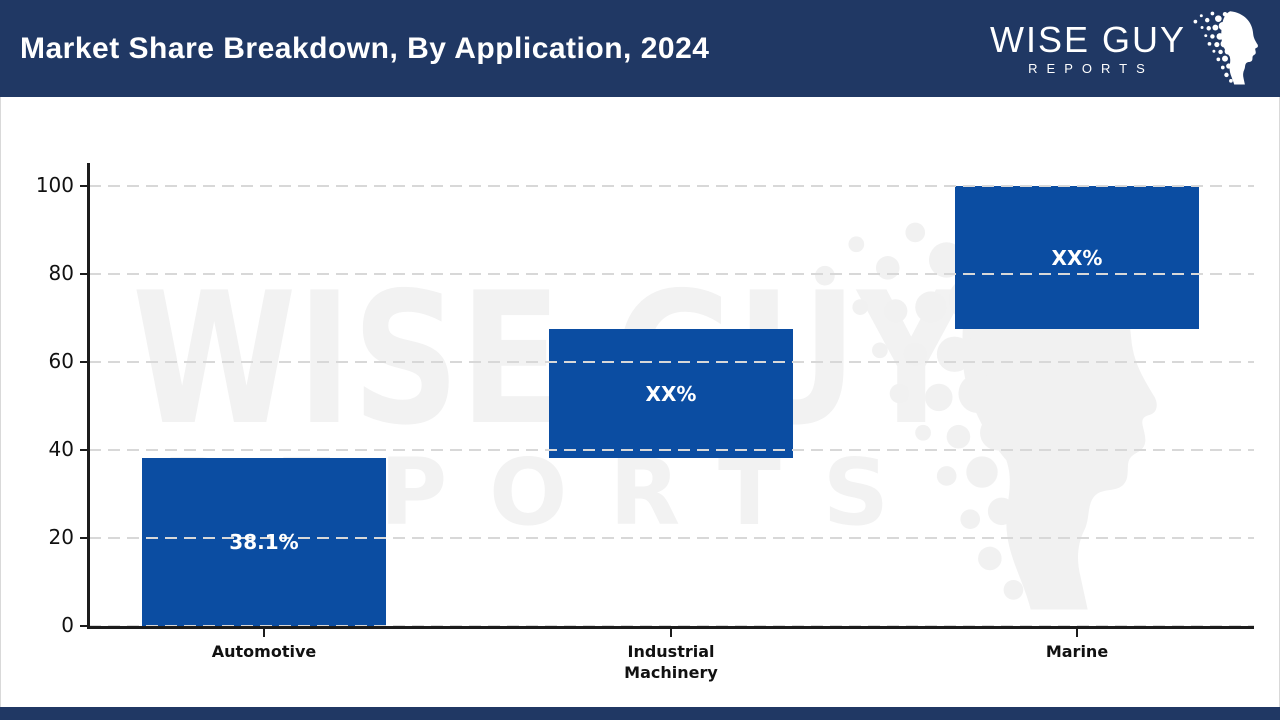 This screenshot has width=1280, height=720. What do you see at coordinates (640, 713) in the screenshot?
I see `footer-bar` at bounding box center [640, 713].